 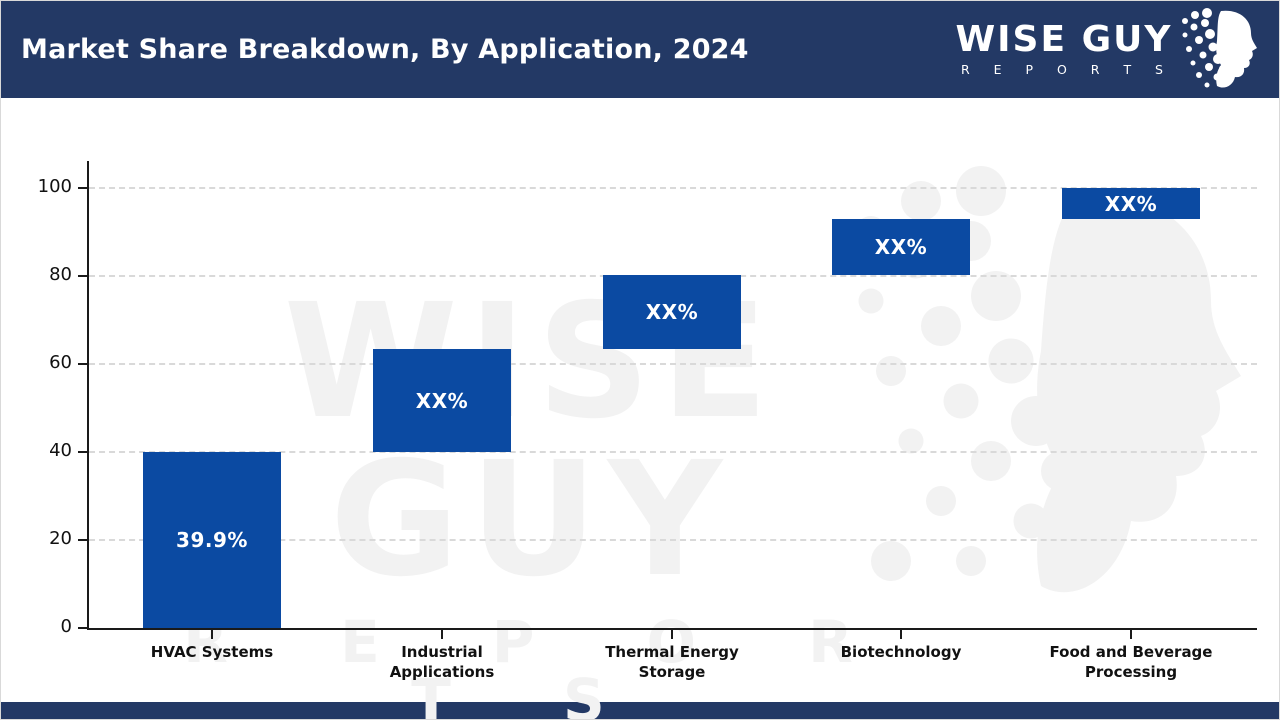 What do you see at coordinates (673, 540) in the screenshot?
I see `gridline-y20` at bounding box center [673, 540].